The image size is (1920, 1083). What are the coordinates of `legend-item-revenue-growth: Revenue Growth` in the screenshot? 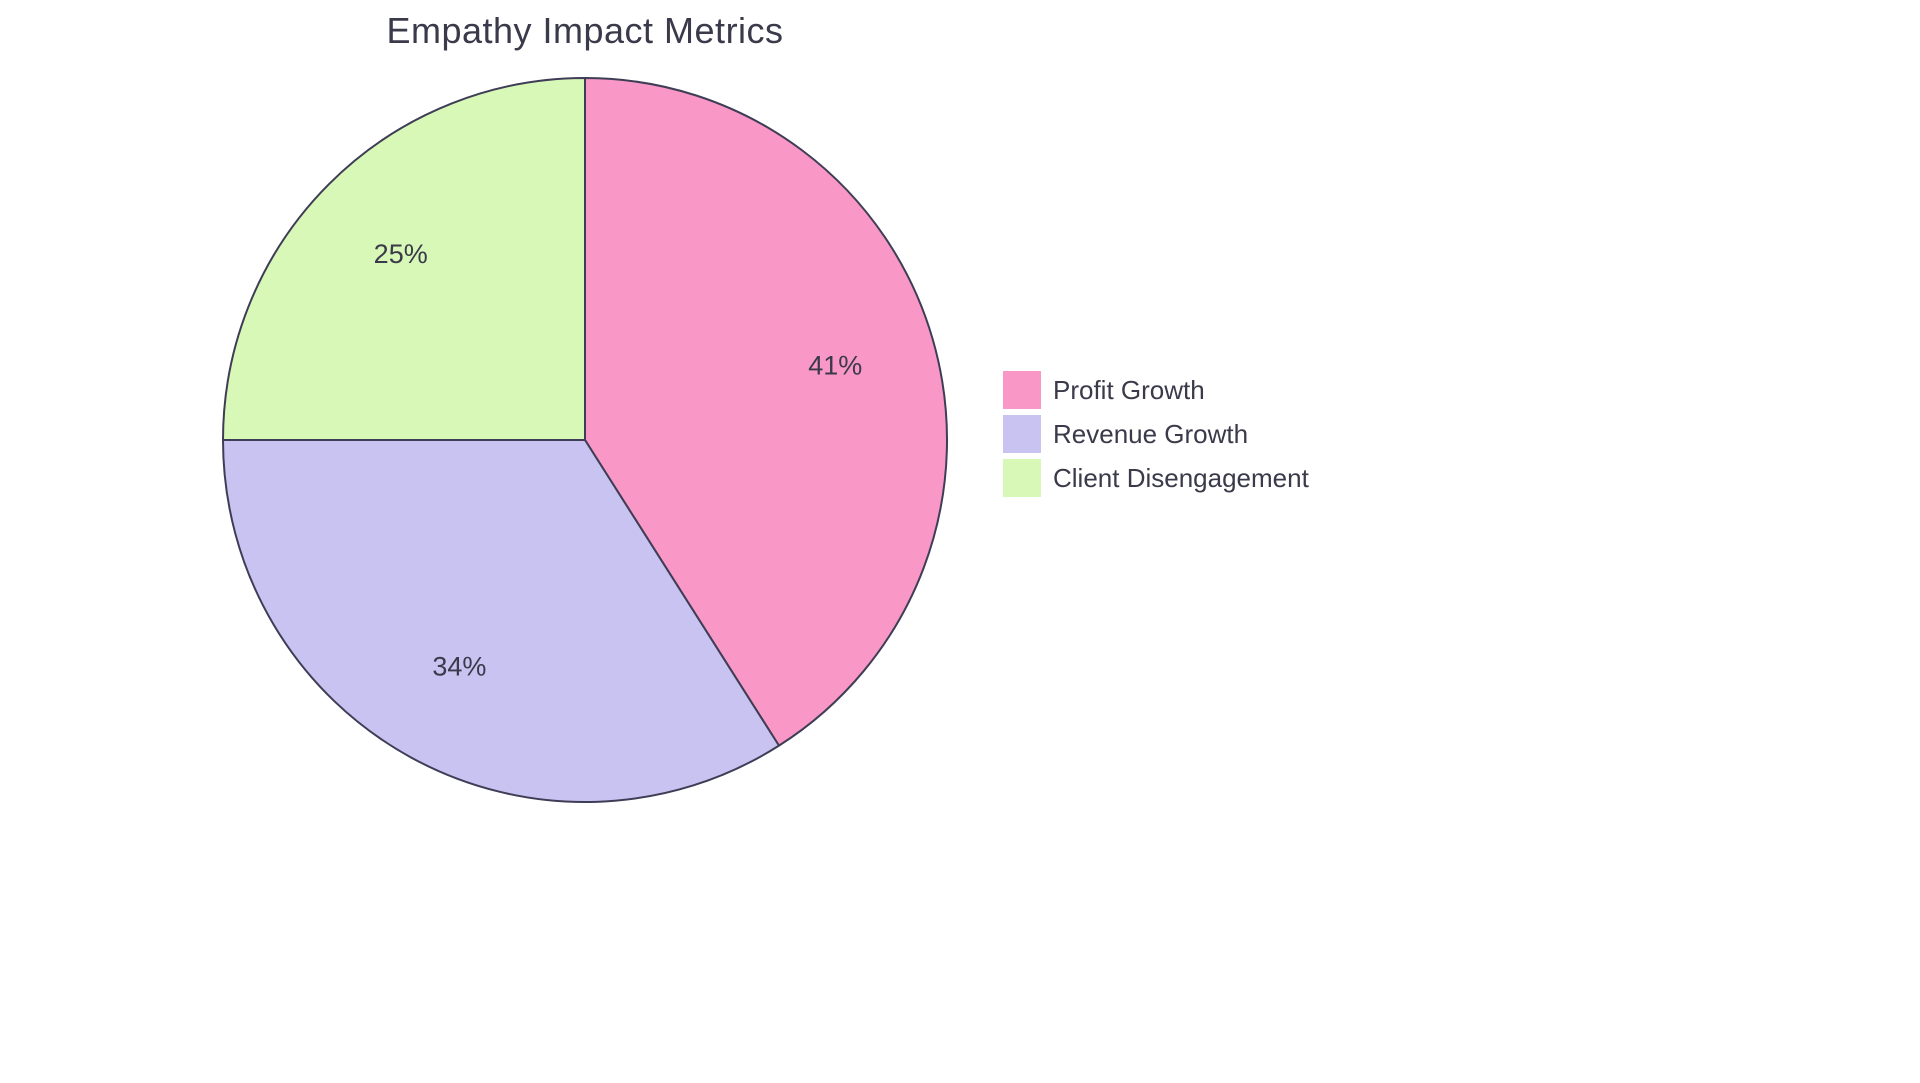 It's located at (1156, 434).